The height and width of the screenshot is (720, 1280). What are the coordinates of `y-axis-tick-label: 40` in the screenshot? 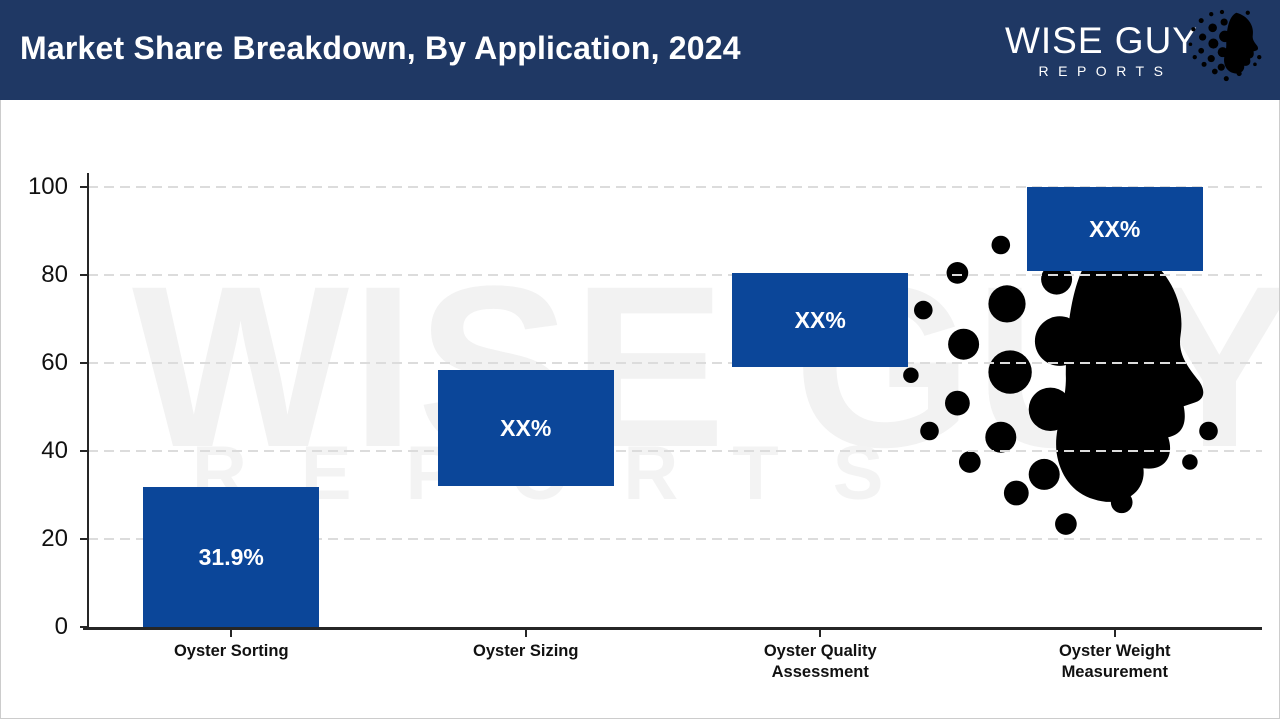 It's located at (54, 450).